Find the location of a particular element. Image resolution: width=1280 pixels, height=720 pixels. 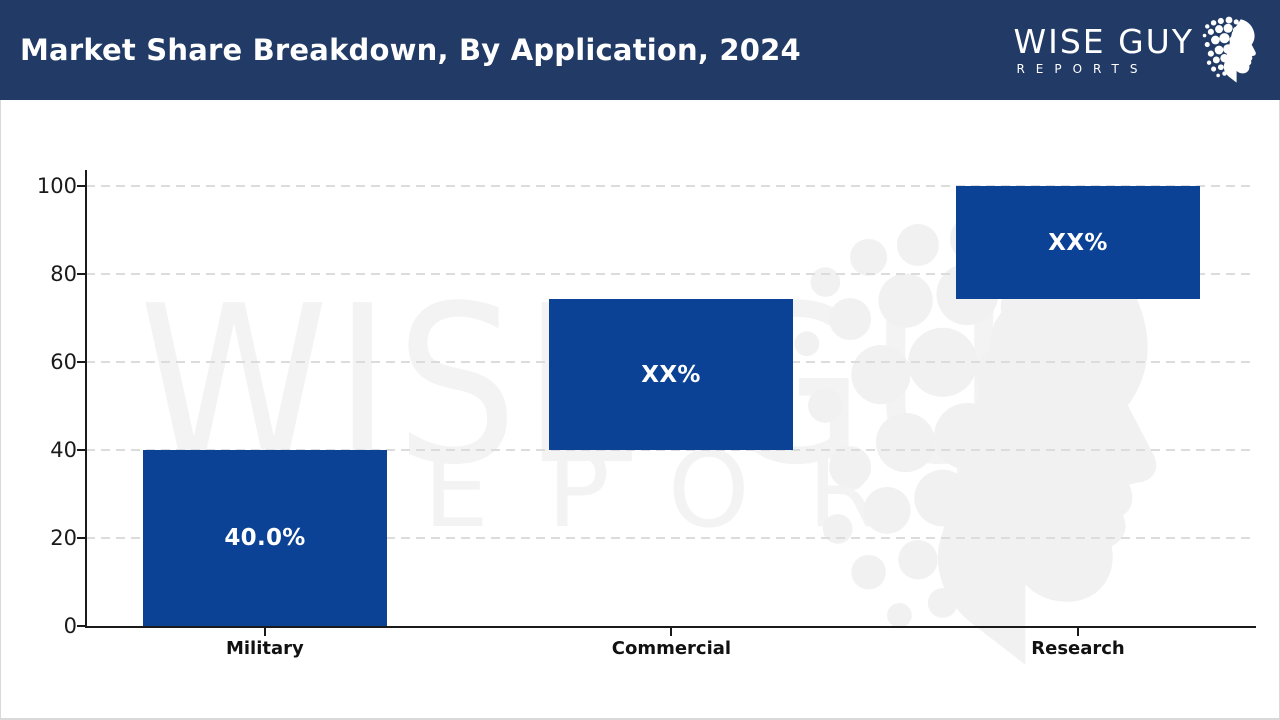

bar-research: XX% is located at coordinates (1078, 242).